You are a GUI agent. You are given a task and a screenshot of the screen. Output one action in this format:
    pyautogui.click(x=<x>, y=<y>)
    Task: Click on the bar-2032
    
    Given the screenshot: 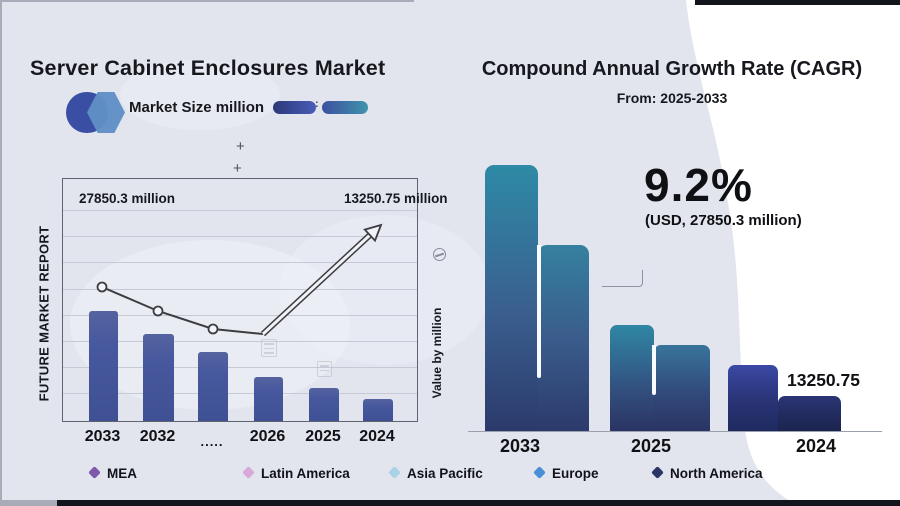 What is the action you would take?
    pyautogui.click(x=158, y=377)
    